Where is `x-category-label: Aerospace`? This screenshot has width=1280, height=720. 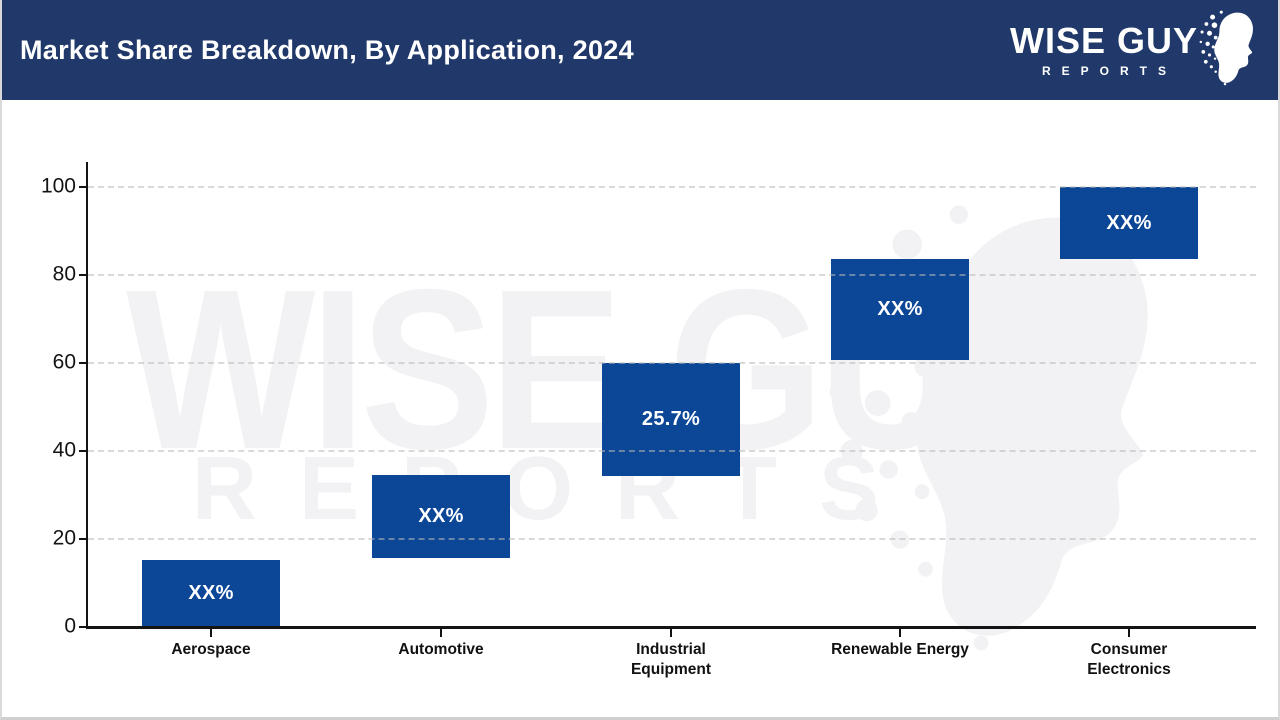 x-category-label: Aerospace is located at coordinates (211, 650).